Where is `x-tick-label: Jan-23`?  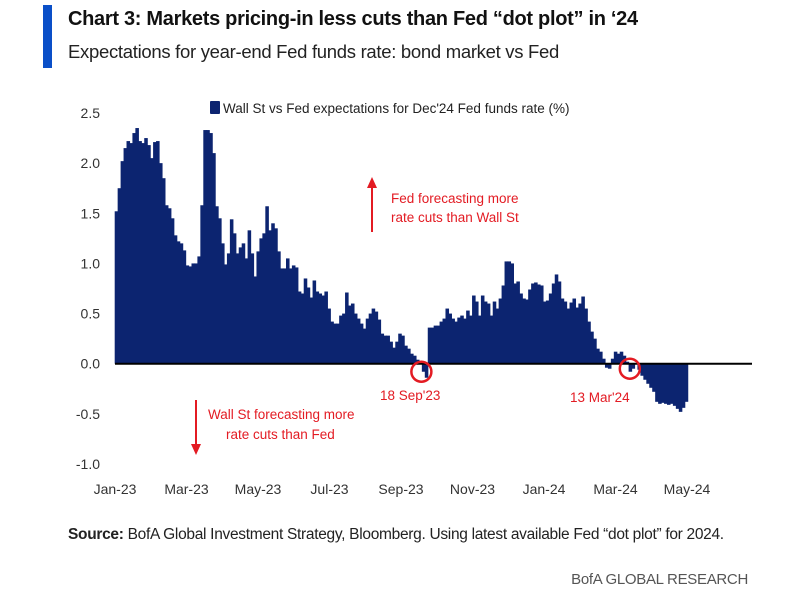 x-tick-label: Jan-23 is located at coordinates (115, 489).